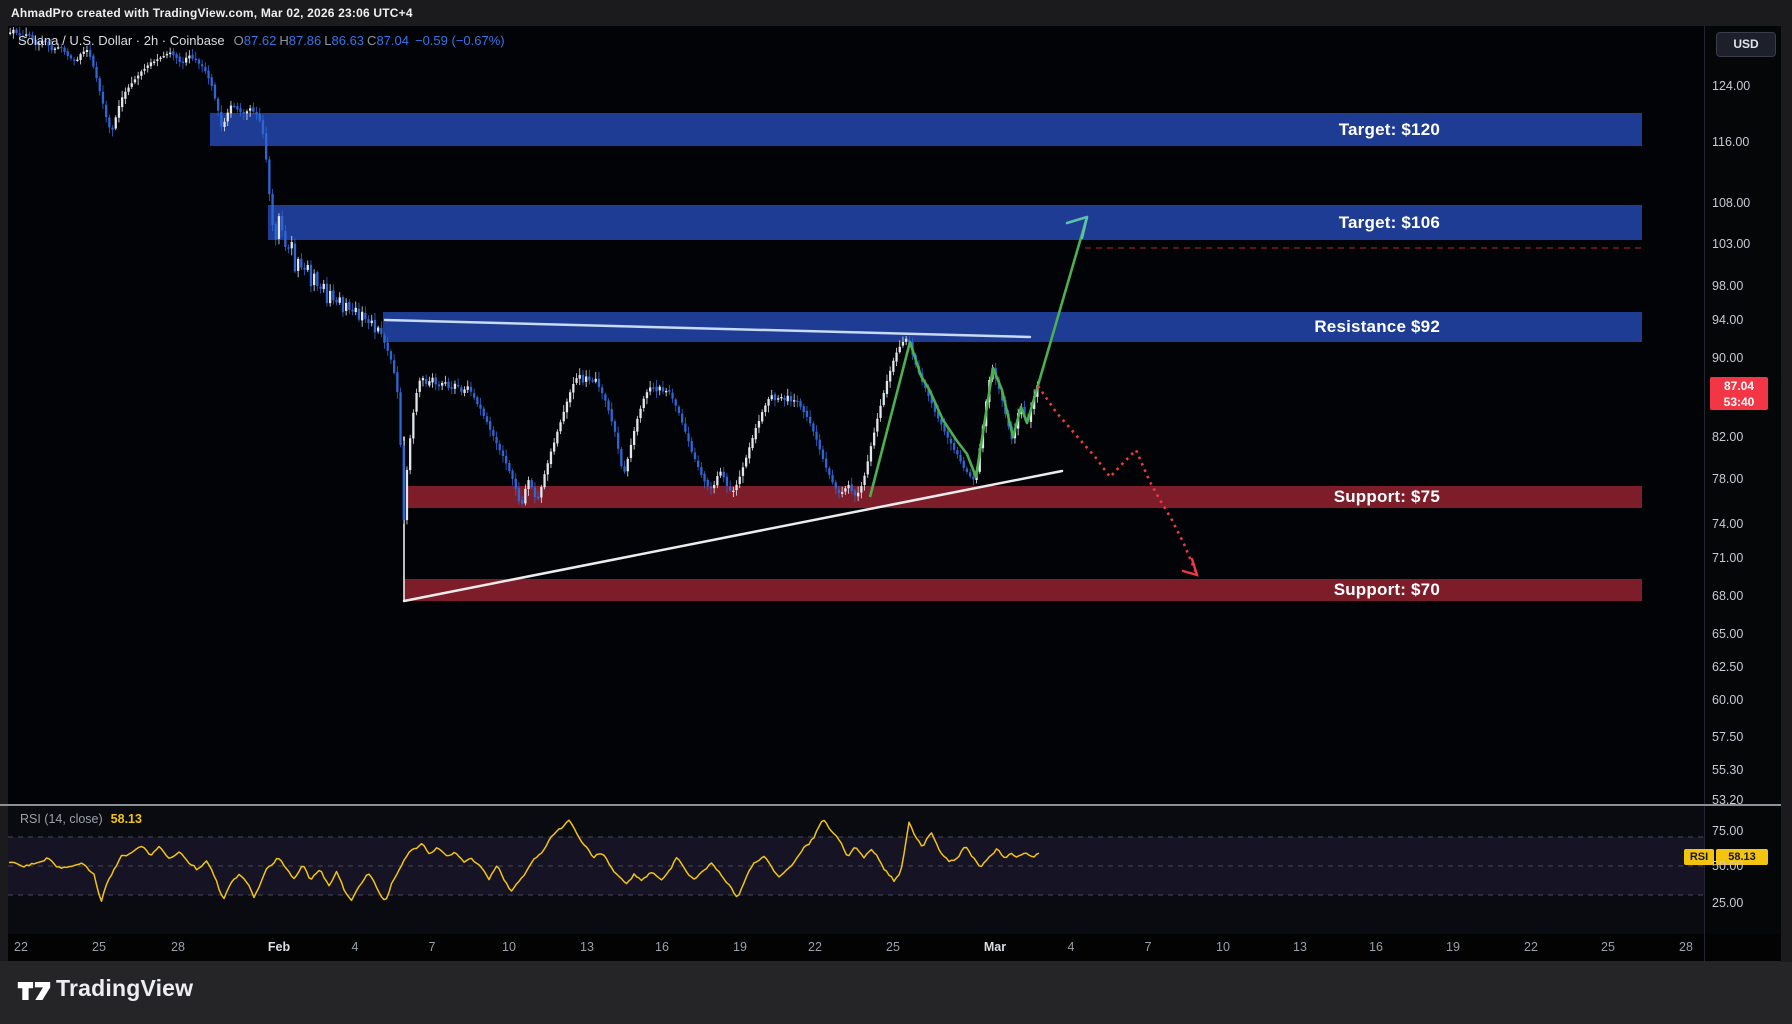 The height and width of the screenshot is (1024, 1792). Describe the element at coordinates (1731, 203) in the screenshot. I see `price-tick: 108.00` at that location.